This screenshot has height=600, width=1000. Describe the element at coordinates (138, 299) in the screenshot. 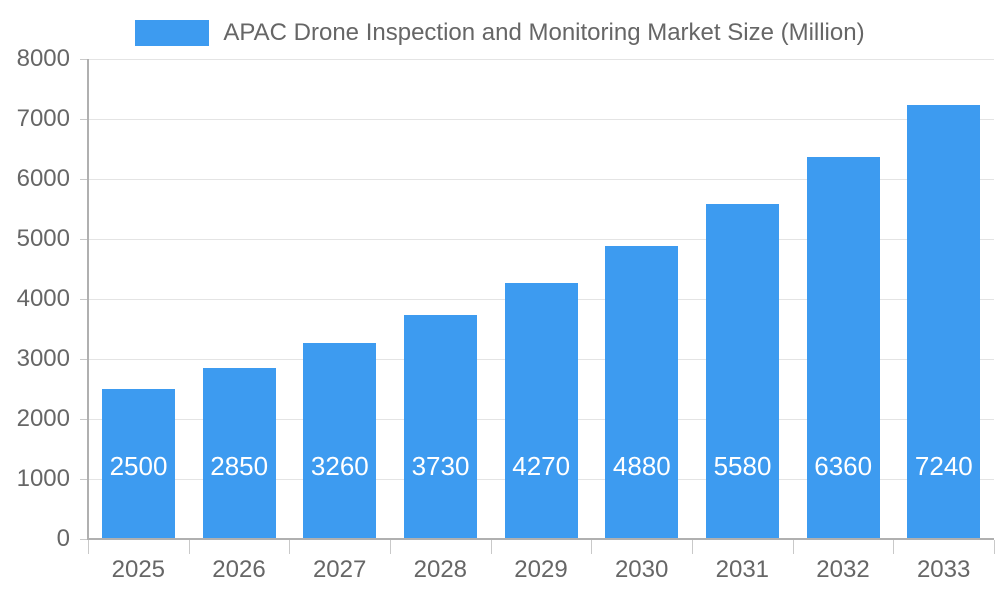

I see `bar-group: 2500` at that location.